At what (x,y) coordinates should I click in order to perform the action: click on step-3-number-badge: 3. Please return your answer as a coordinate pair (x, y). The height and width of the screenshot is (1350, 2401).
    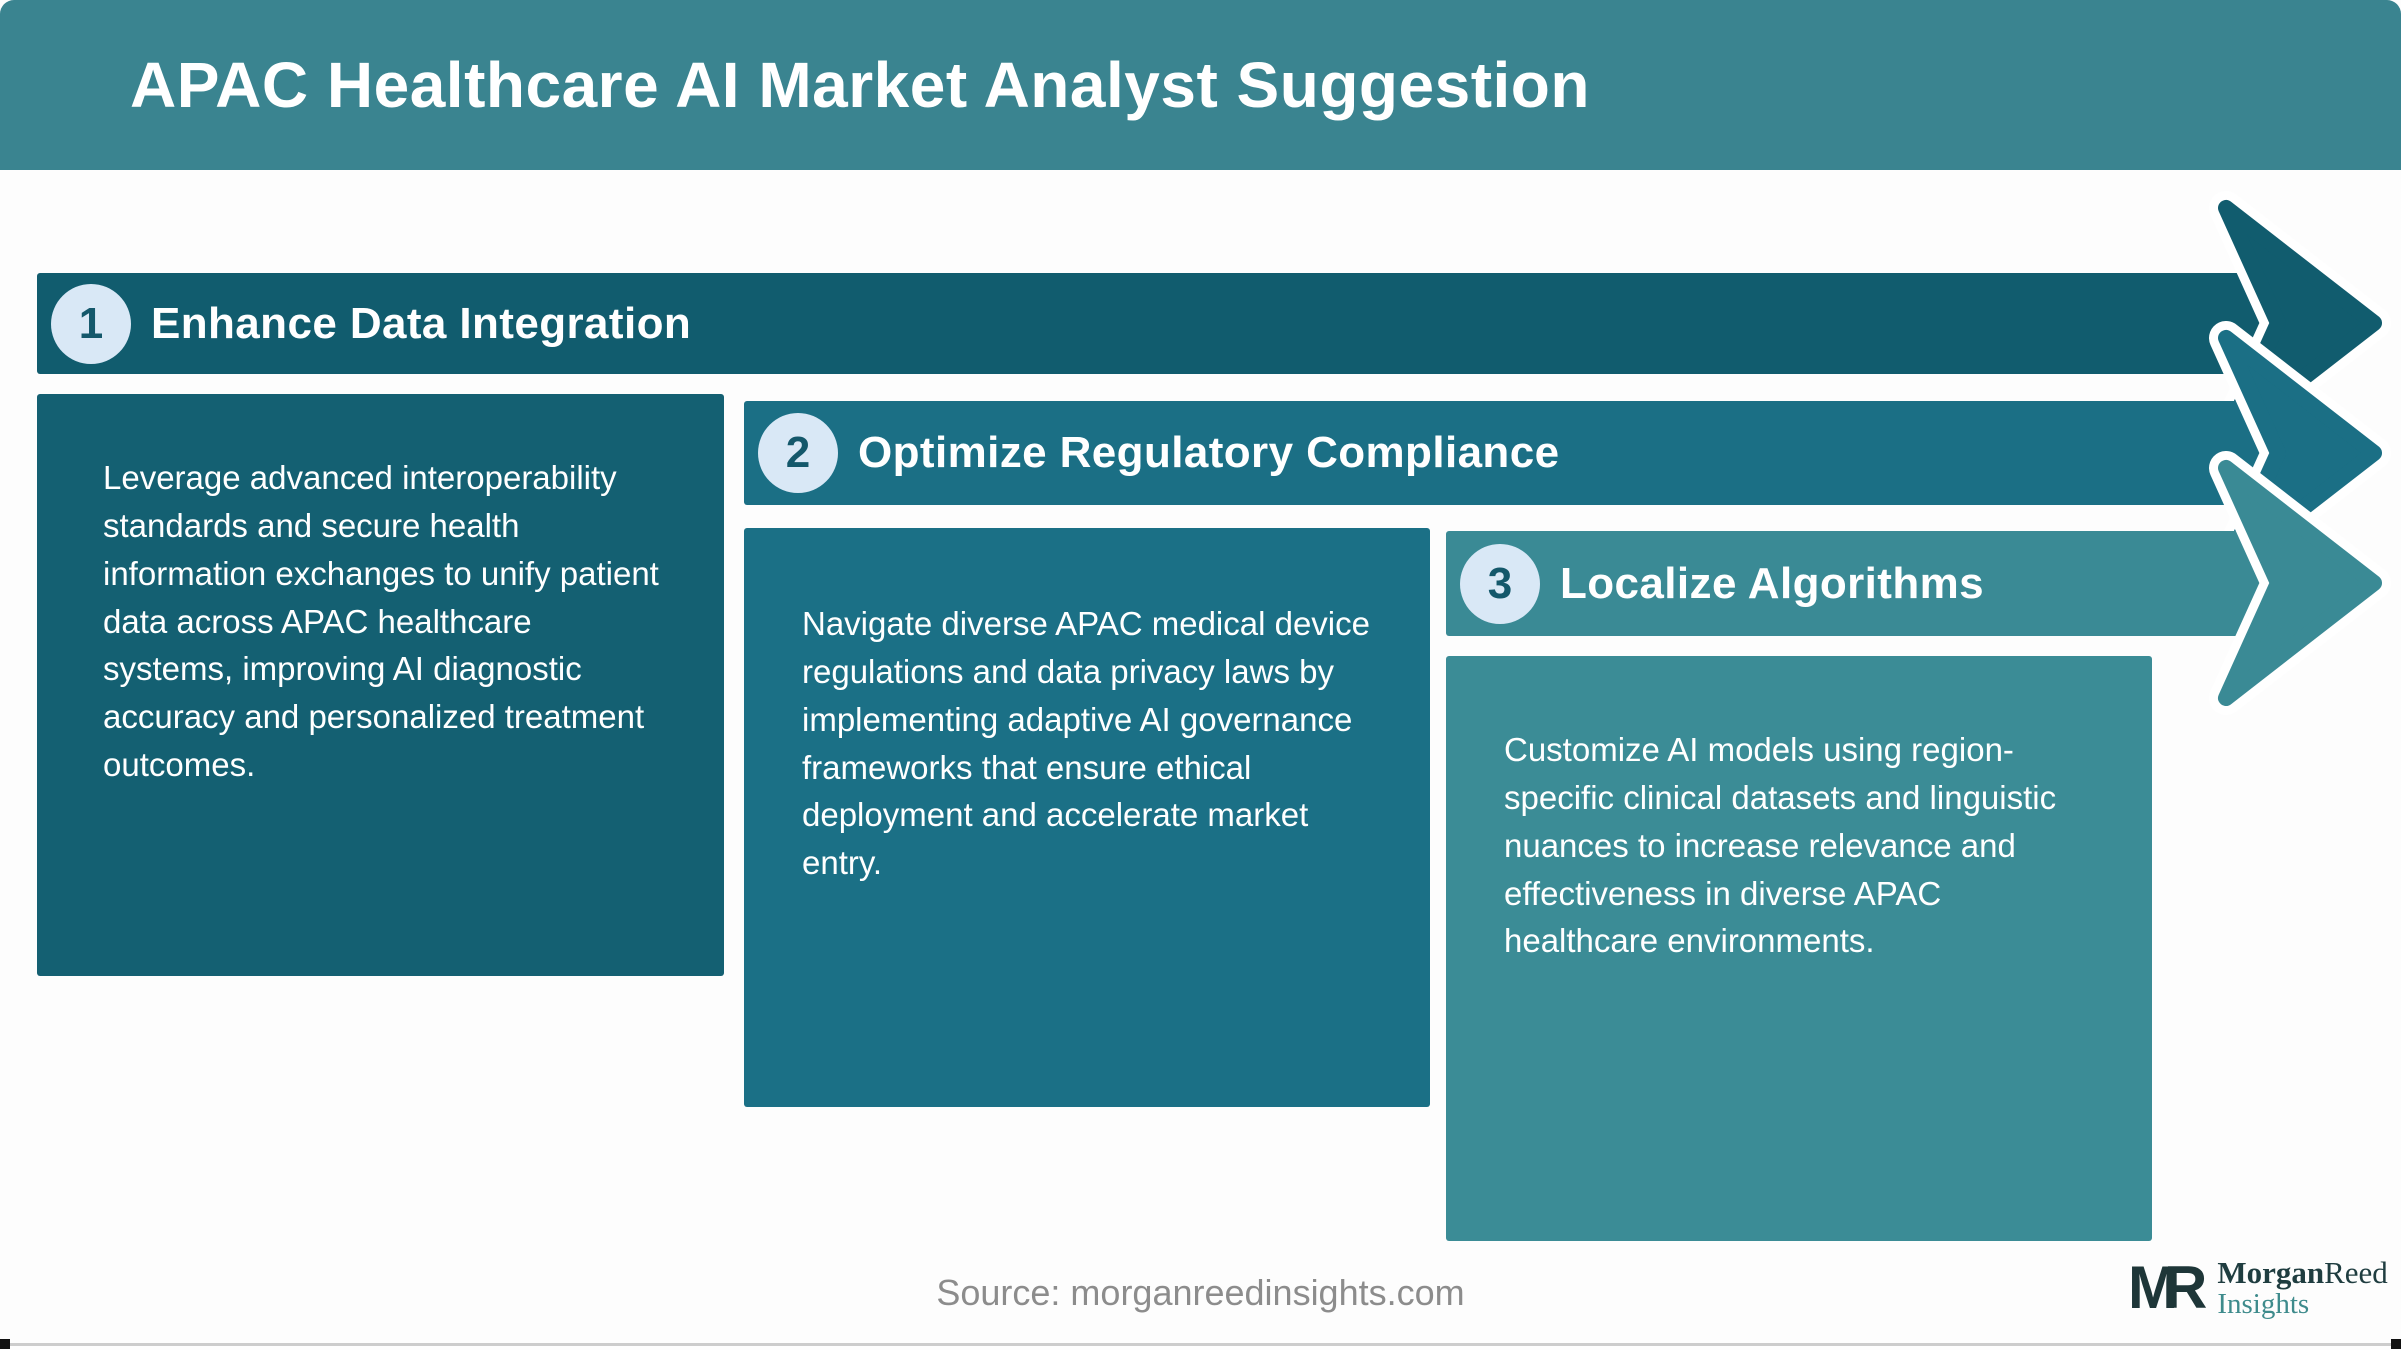
    Looking at the image, I should click on (1500, 583).